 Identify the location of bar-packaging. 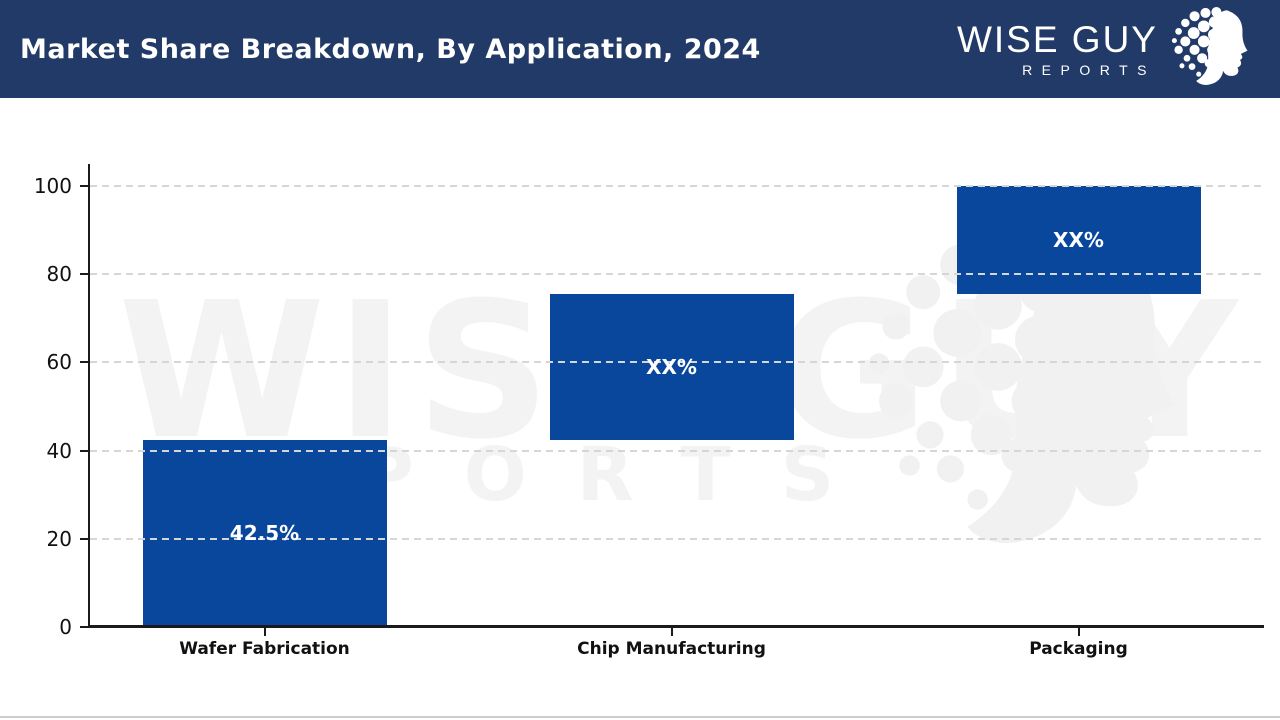
(1078, 240).